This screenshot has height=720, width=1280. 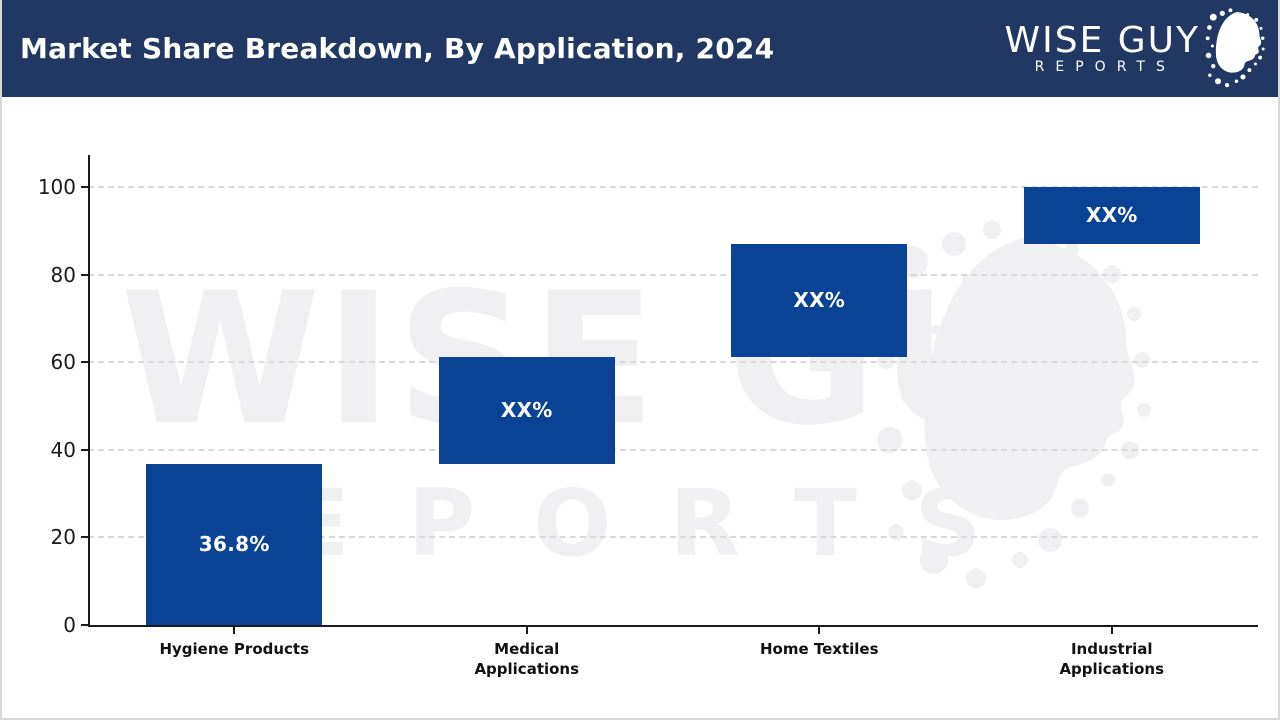 I want to click on bar-value-label-0: 36.8%, so click(x=234, y=544).